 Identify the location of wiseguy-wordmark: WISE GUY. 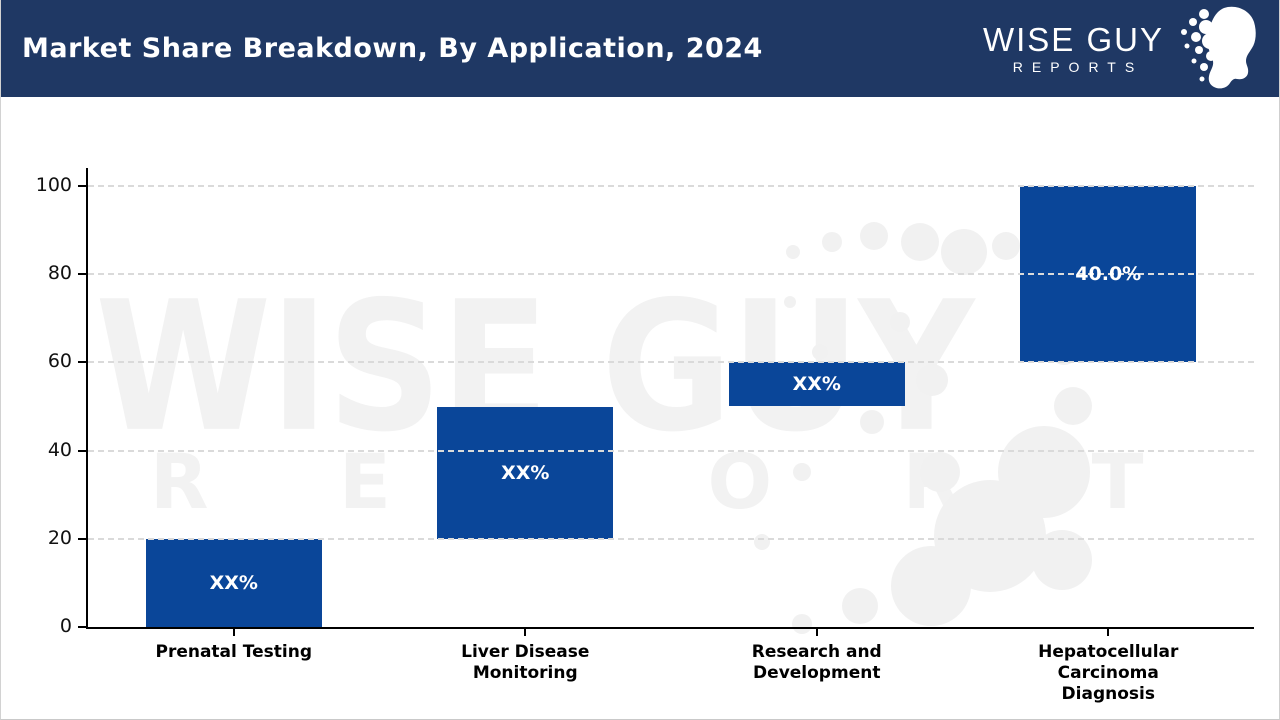
(1073, 39).